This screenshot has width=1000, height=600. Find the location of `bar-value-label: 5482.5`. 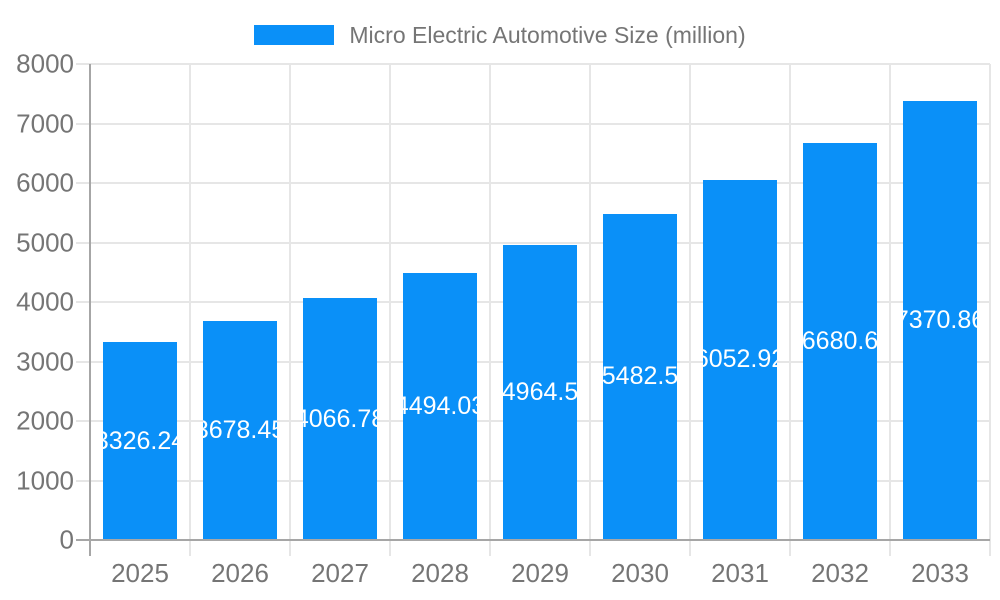

bar-value-label: 5482.5 is located at coordinates (640, 376).